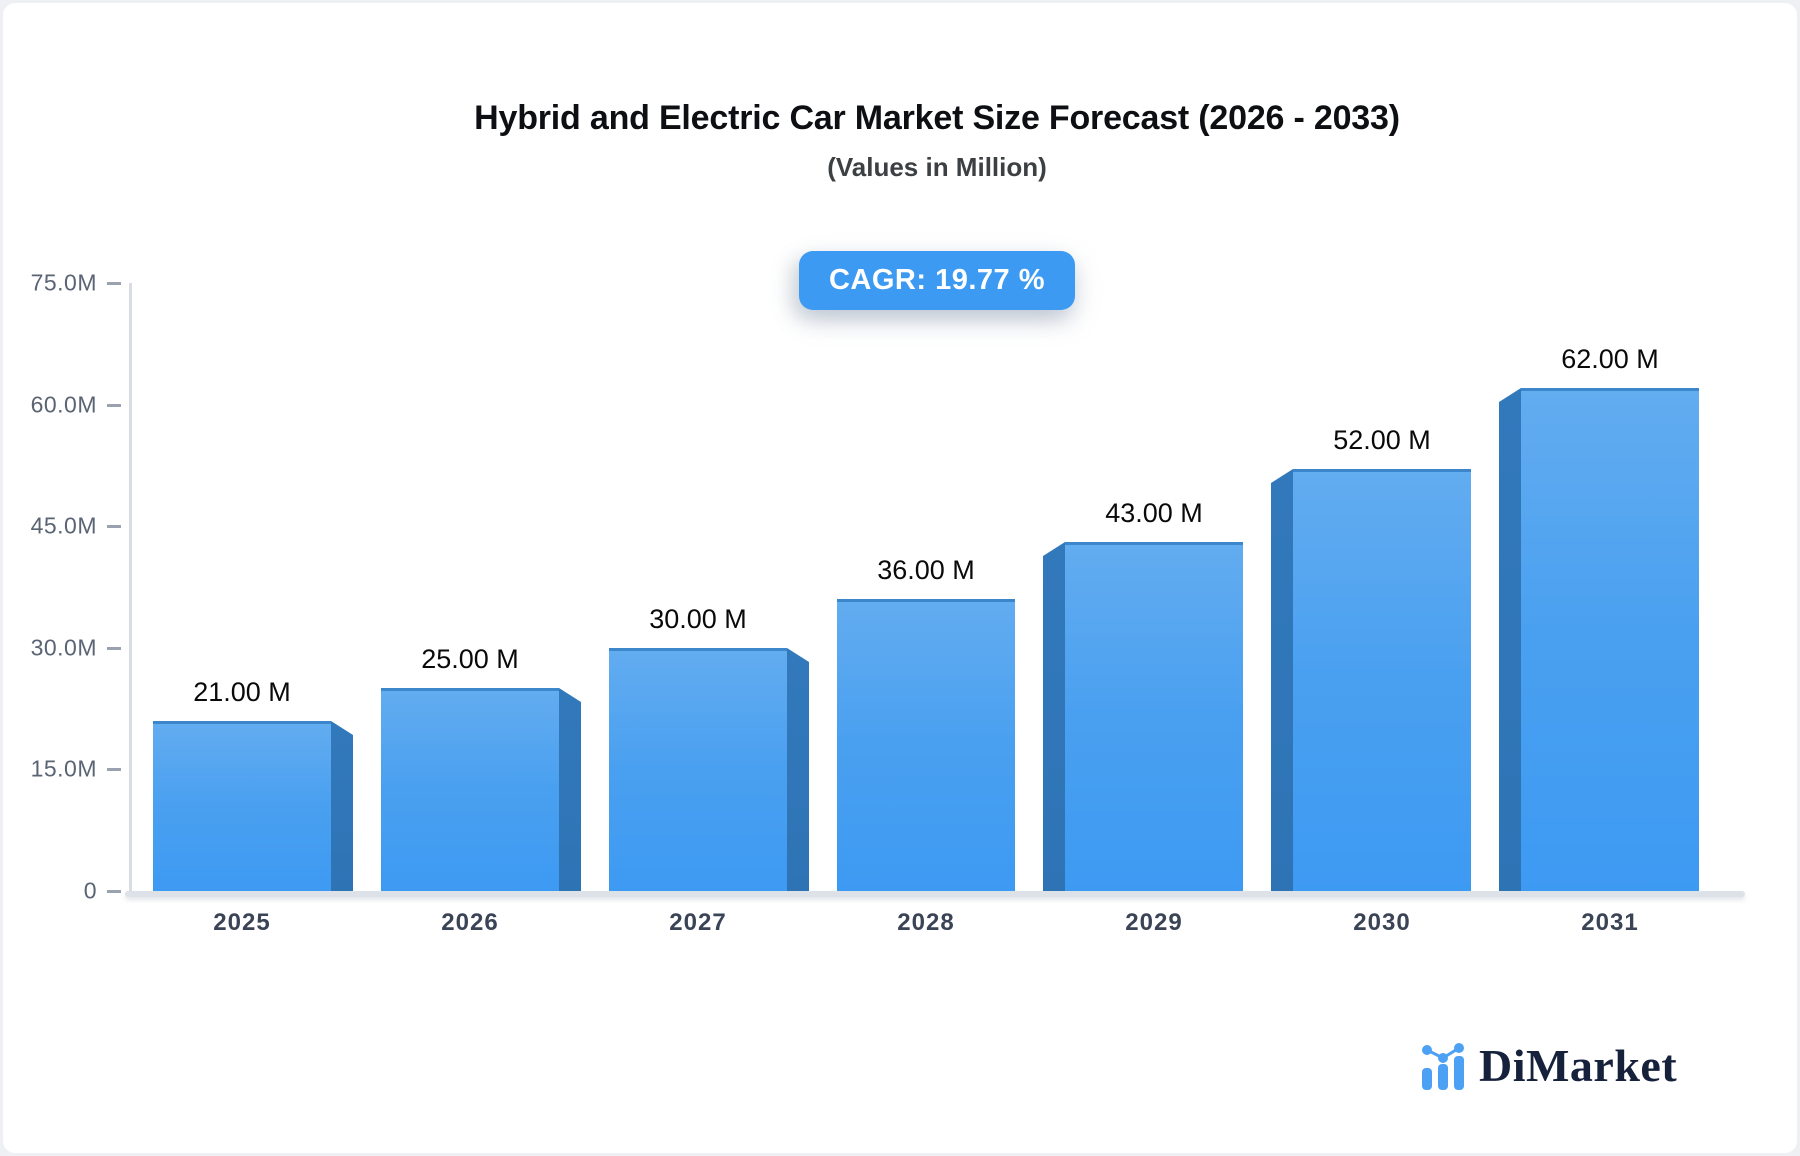 The width and height of the screenshot is (1800, 1156). I want to click on bar-value-label: 21.00 M, so click(242, 692).